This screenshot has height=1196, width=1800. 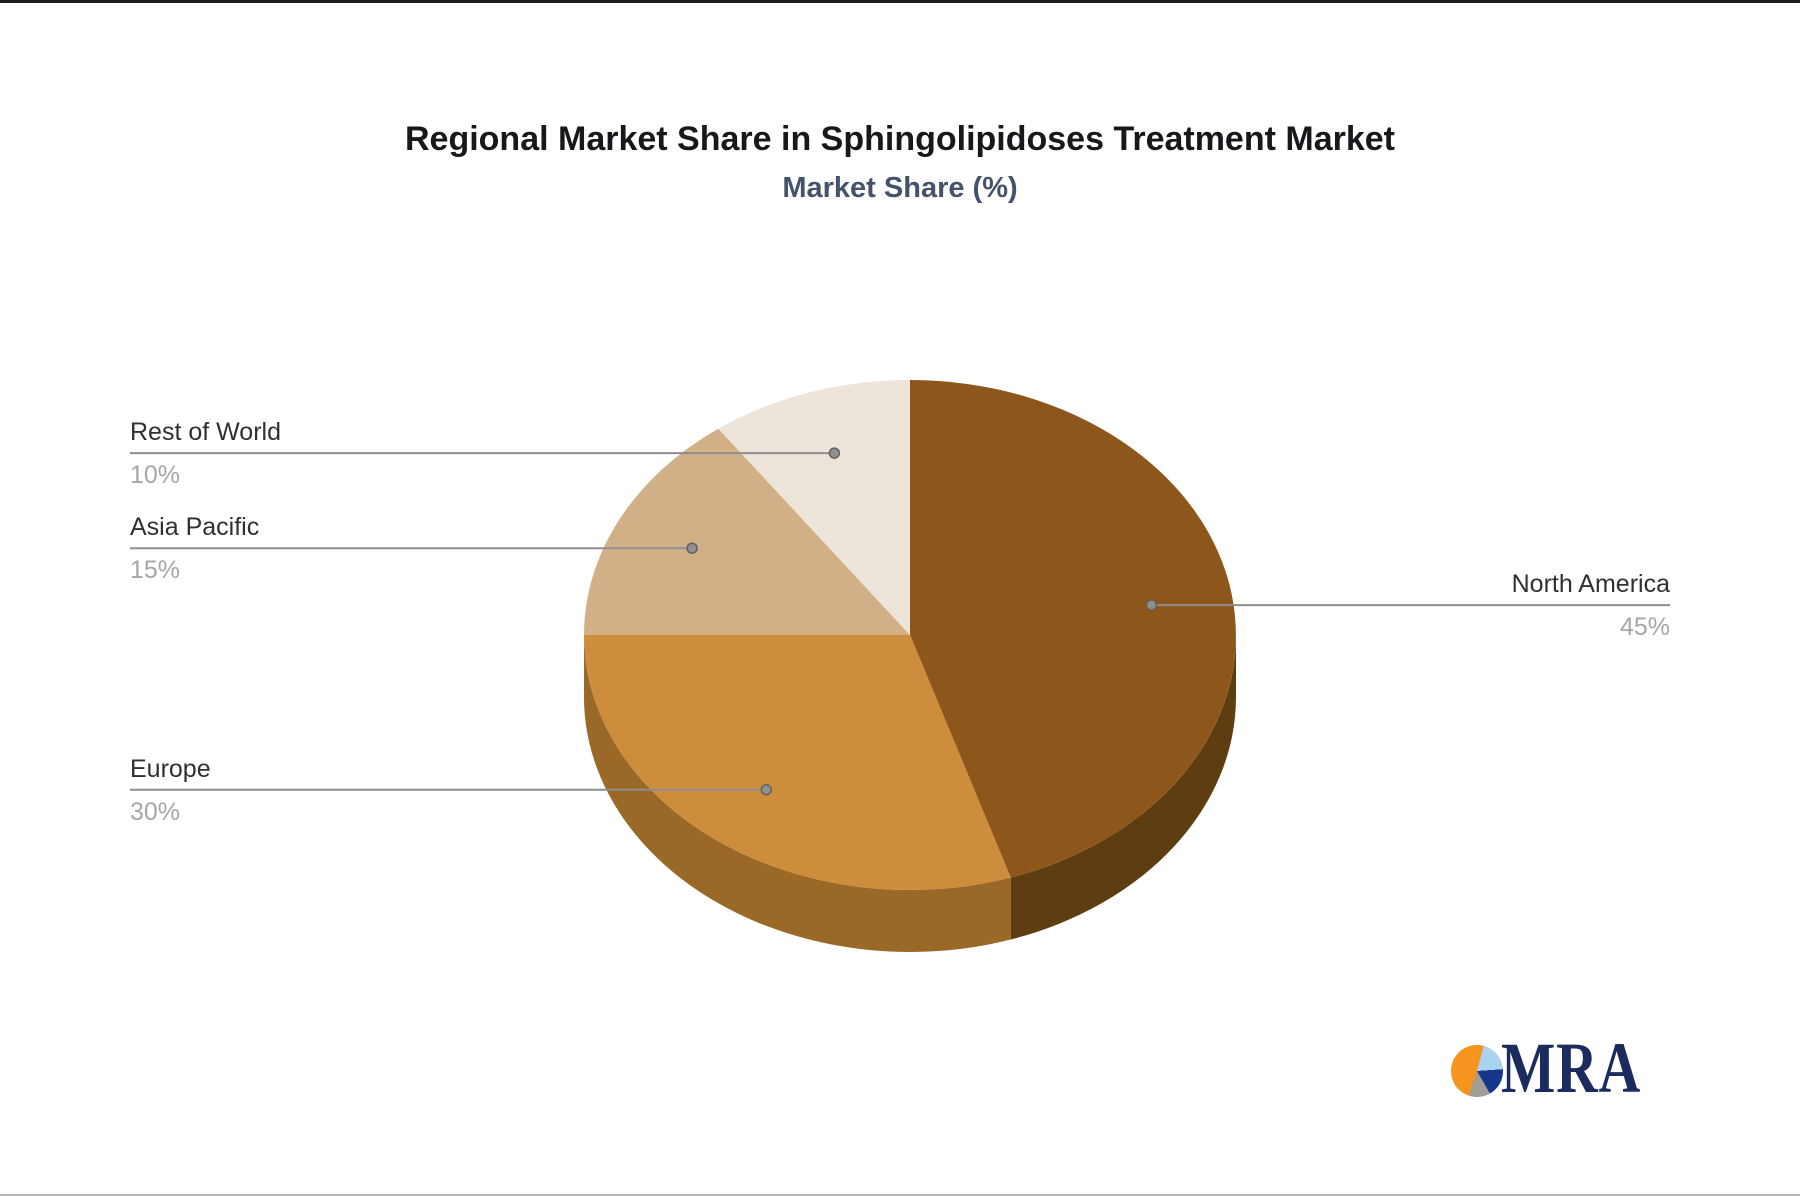 What do you see at coordinates (1644, 627) in the screenshot?
I see `slice-pct-0: 45%` at bounding box center [1644, 627].